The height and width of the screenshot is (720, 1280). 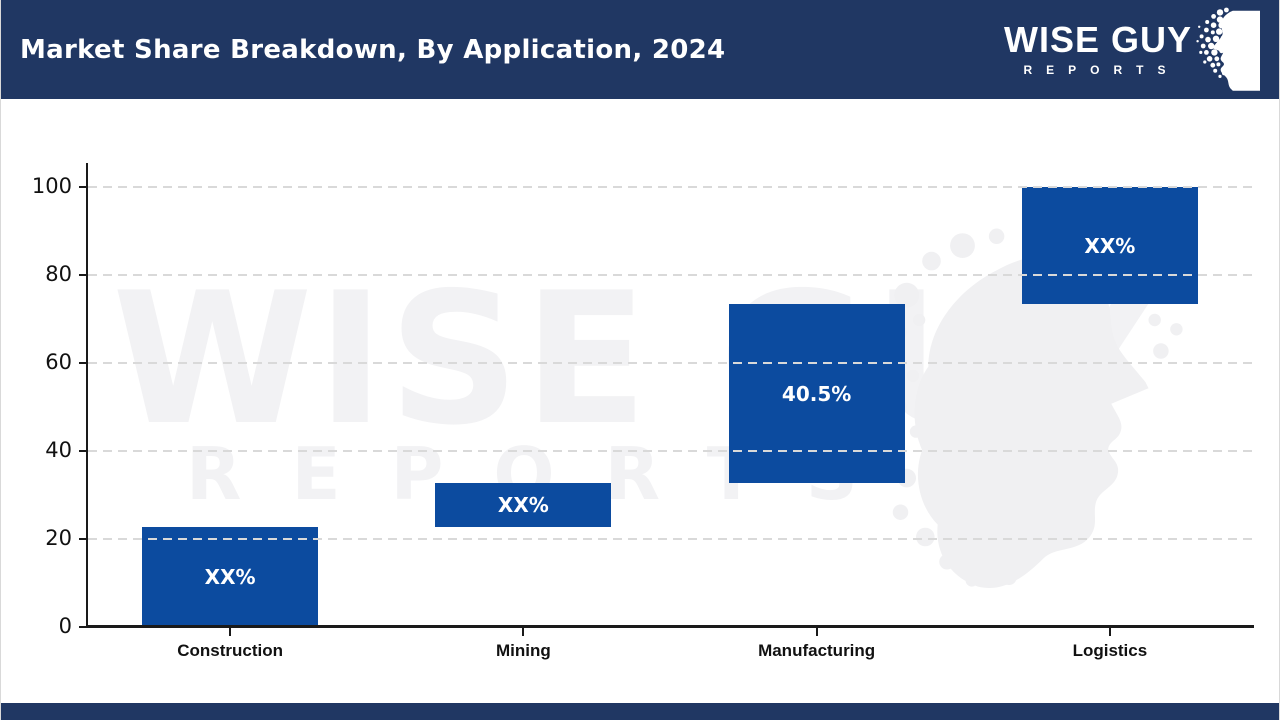 I want to click on y-tick-label: 60, so click(x=58, y=362).